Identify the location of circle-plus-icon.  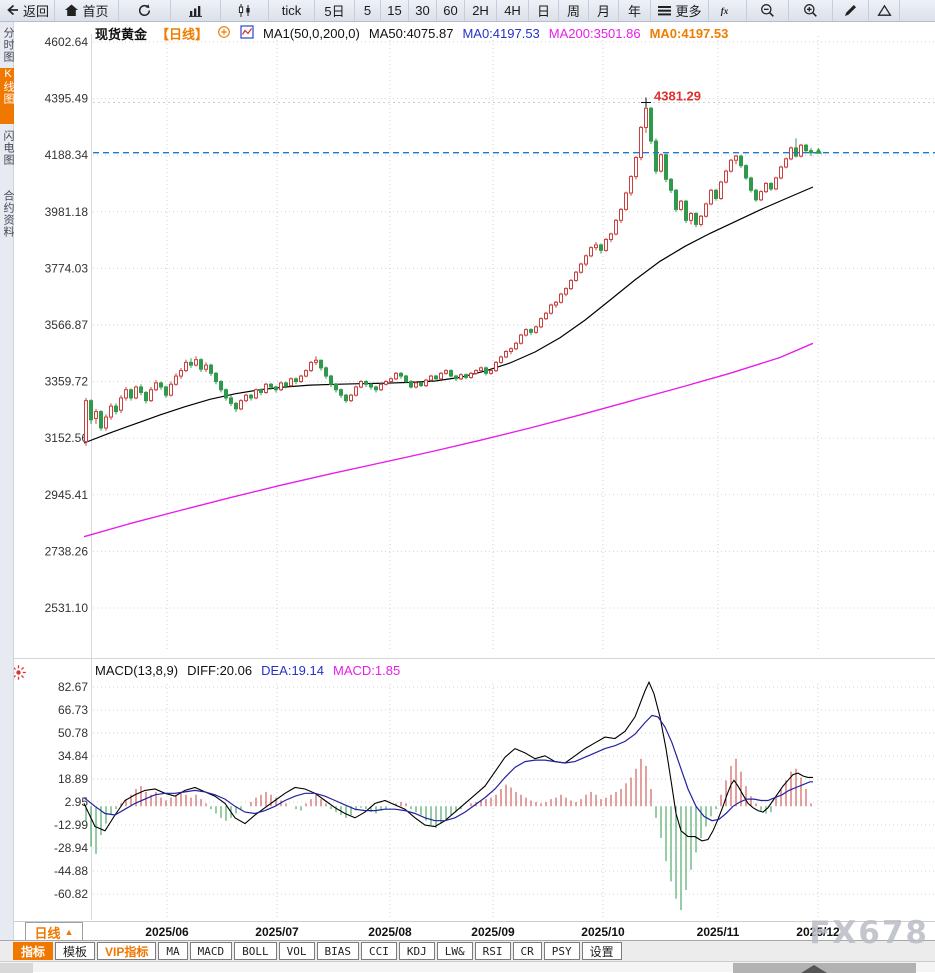
(224, 33).